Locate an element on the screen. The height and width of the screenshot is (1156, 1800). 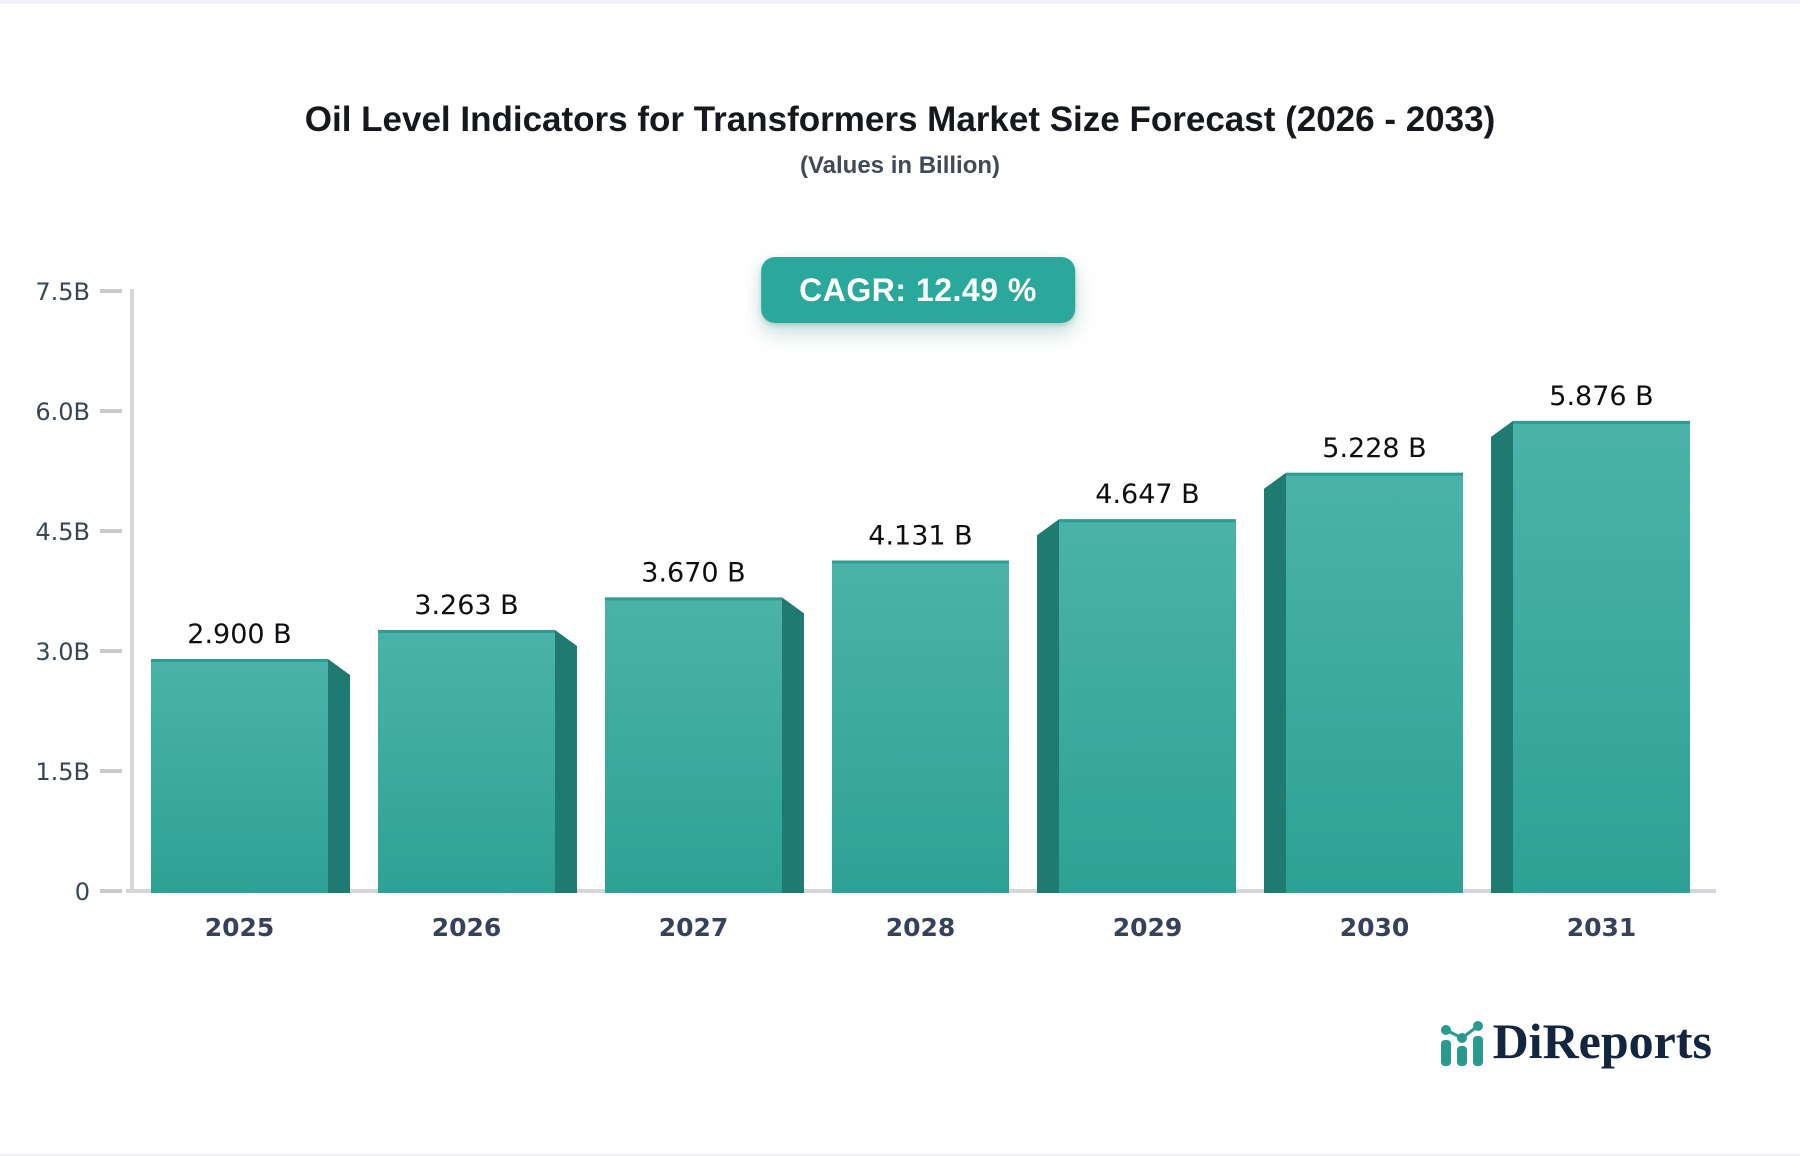
y-tick-label: 0 is located at coordinates (82, 892).